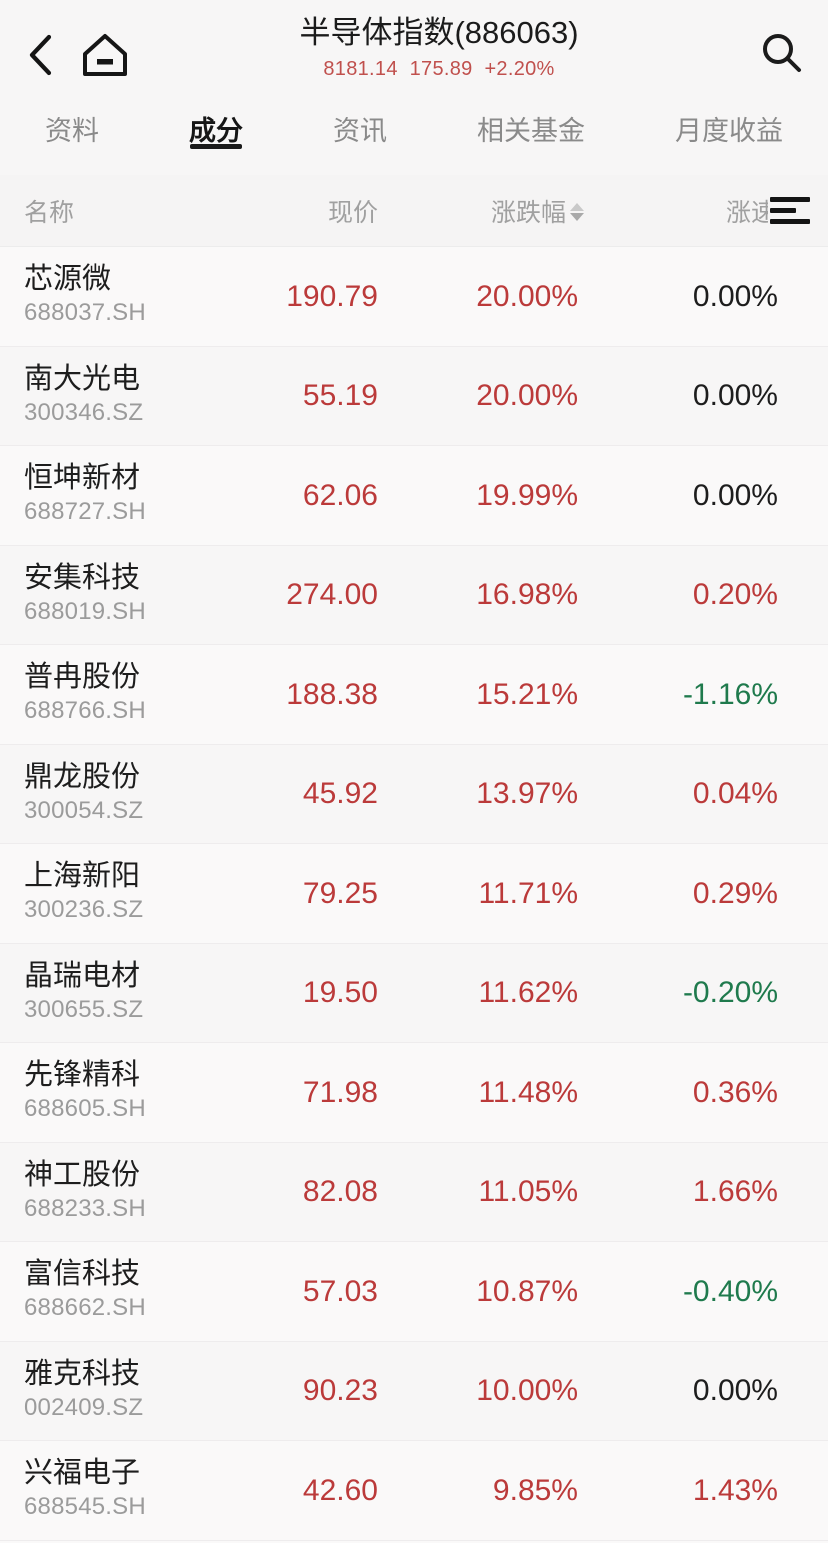 This screenshot has width=828, height=1543. What do you see at coordinates (340, 993) in the screenshot?
I see `stock-price: 19.50` at bounding box center [340, 993].